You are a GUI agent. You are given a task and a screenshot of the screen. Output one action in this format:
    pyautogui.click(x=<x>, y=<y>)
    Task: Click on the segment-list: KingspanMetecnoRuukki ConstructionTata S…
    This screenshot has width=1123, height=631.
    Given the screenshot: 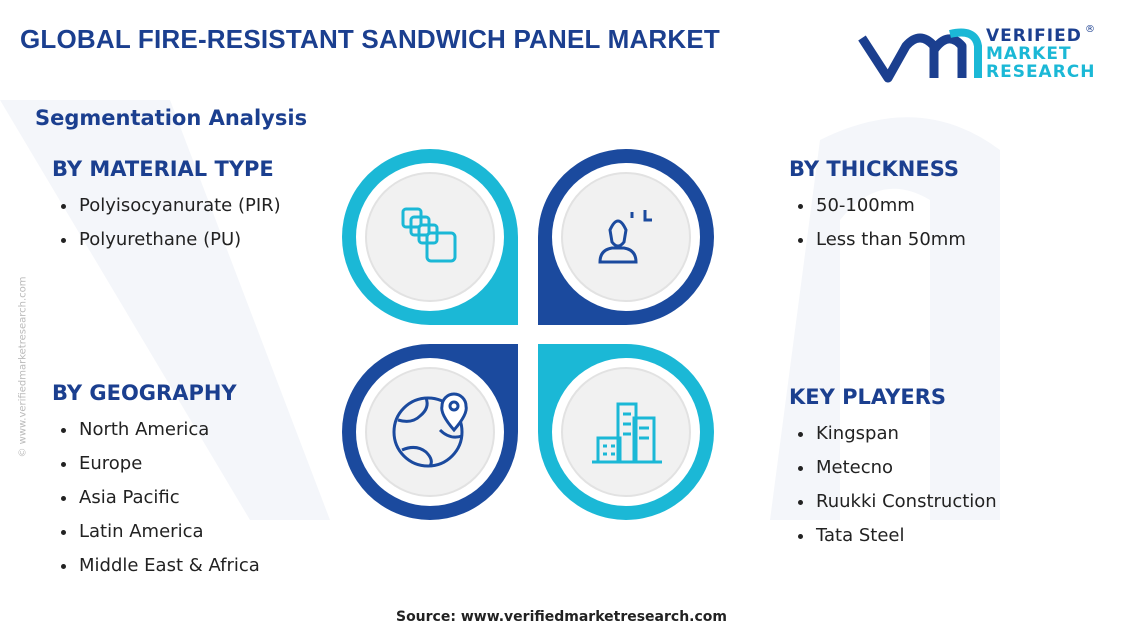 What is the action you would take?
    pyautogui.click(x=939, y=485)
    